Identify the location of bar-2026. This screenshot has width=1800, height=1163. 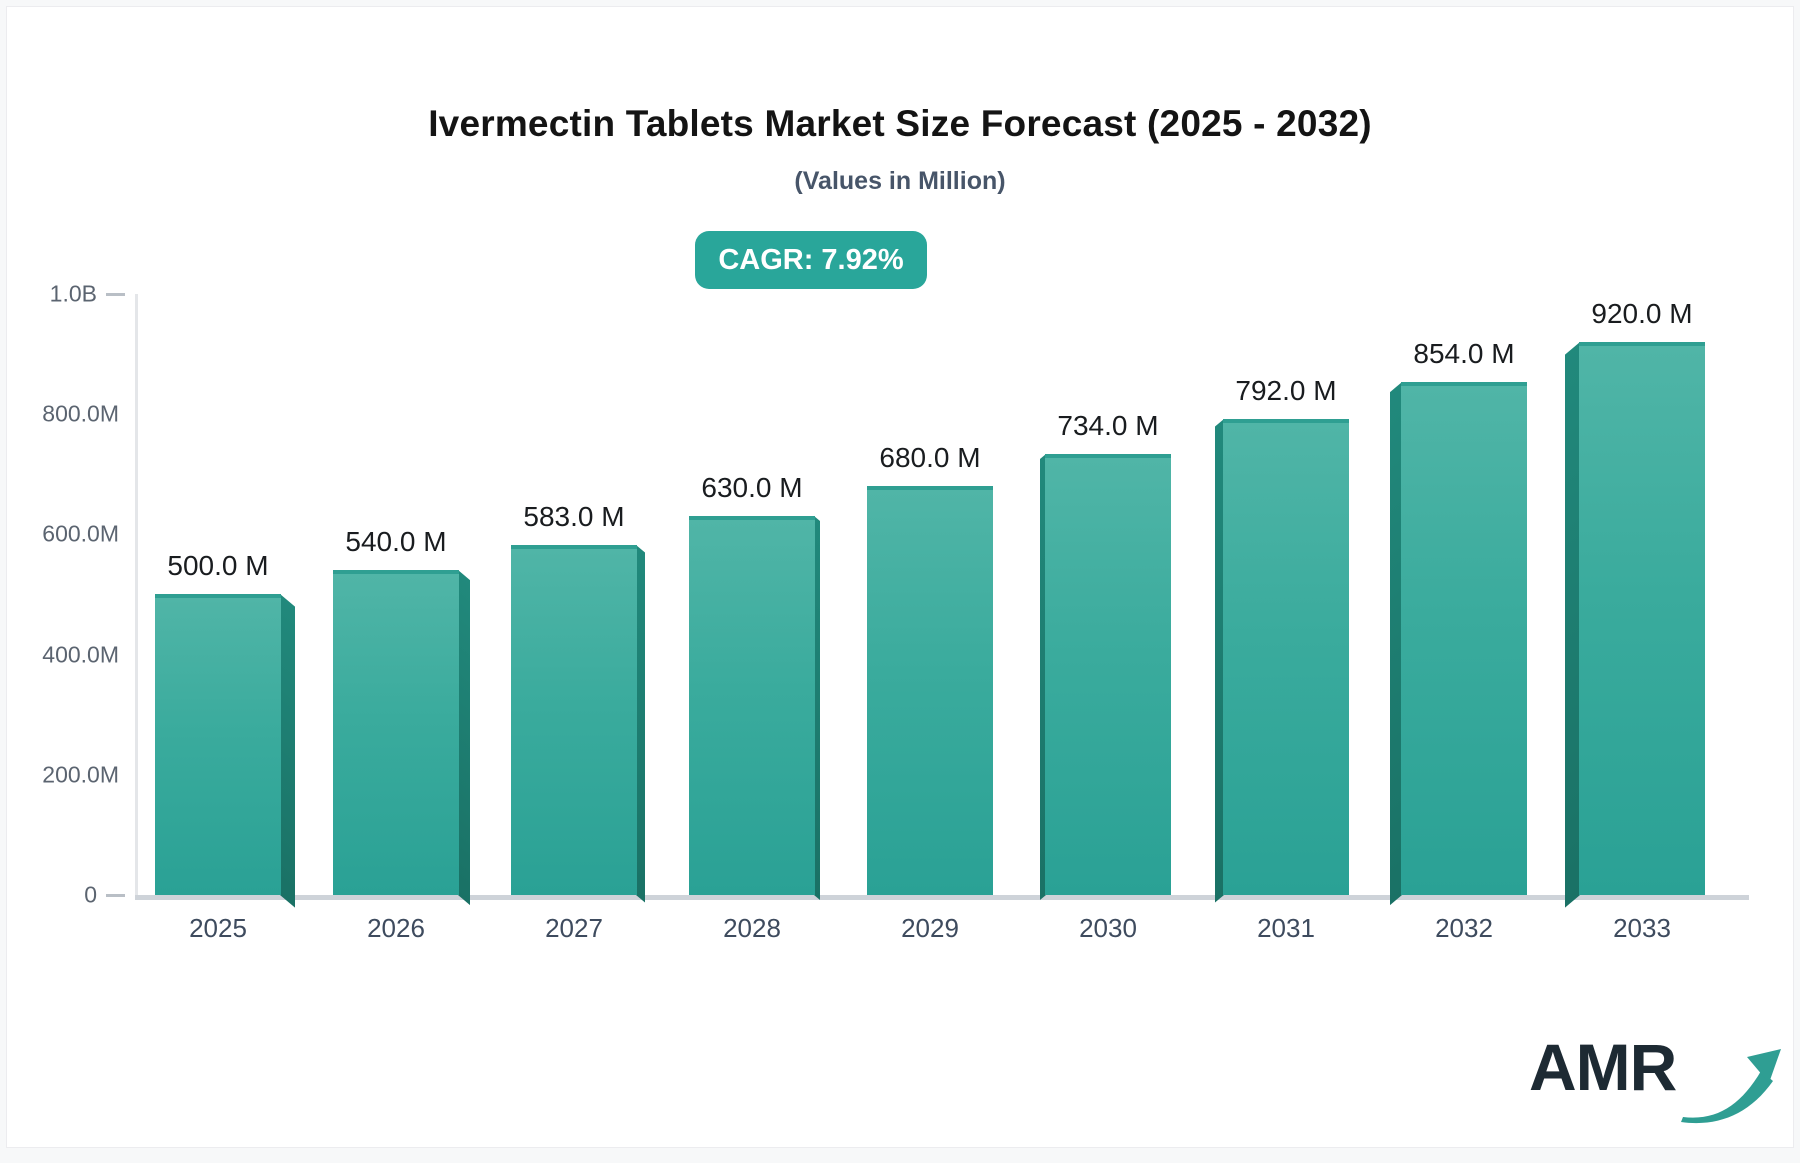
(396, 732).